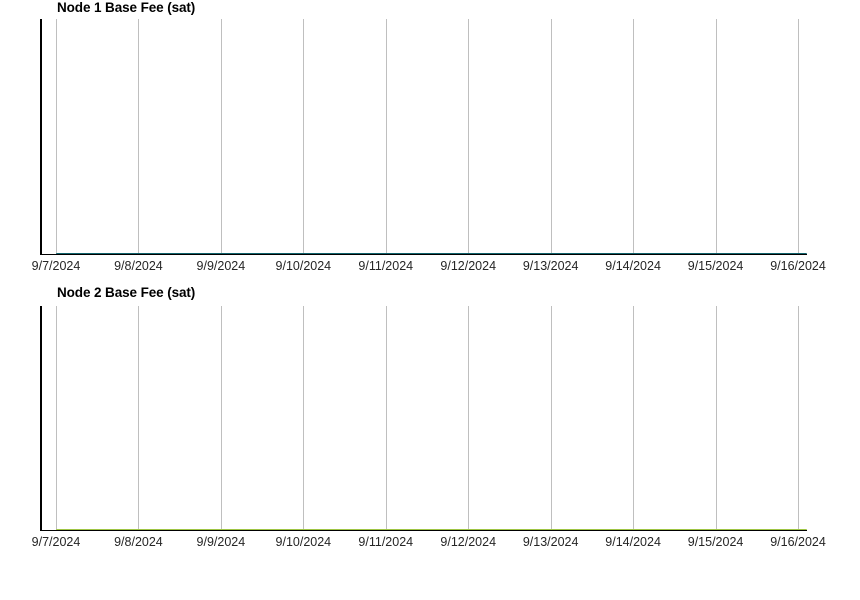  I want to click on chart-2-x-axis, so click(423, 530).